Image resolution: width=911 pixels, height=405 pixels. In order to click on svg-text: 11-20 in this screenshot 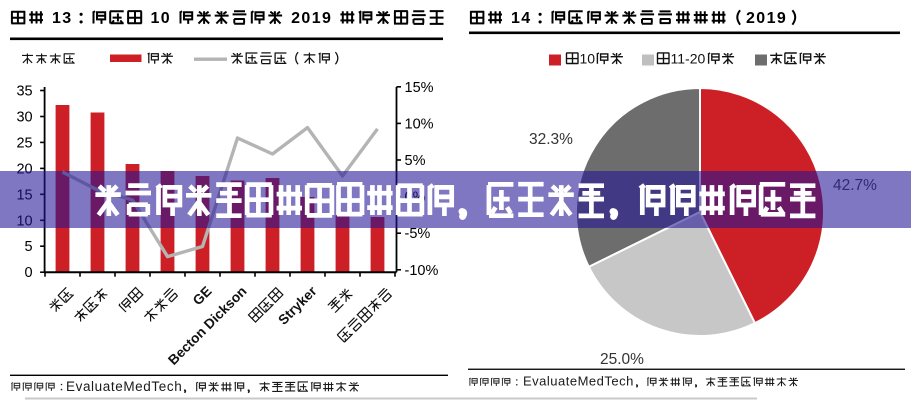, I will do `click(688, 59)`.